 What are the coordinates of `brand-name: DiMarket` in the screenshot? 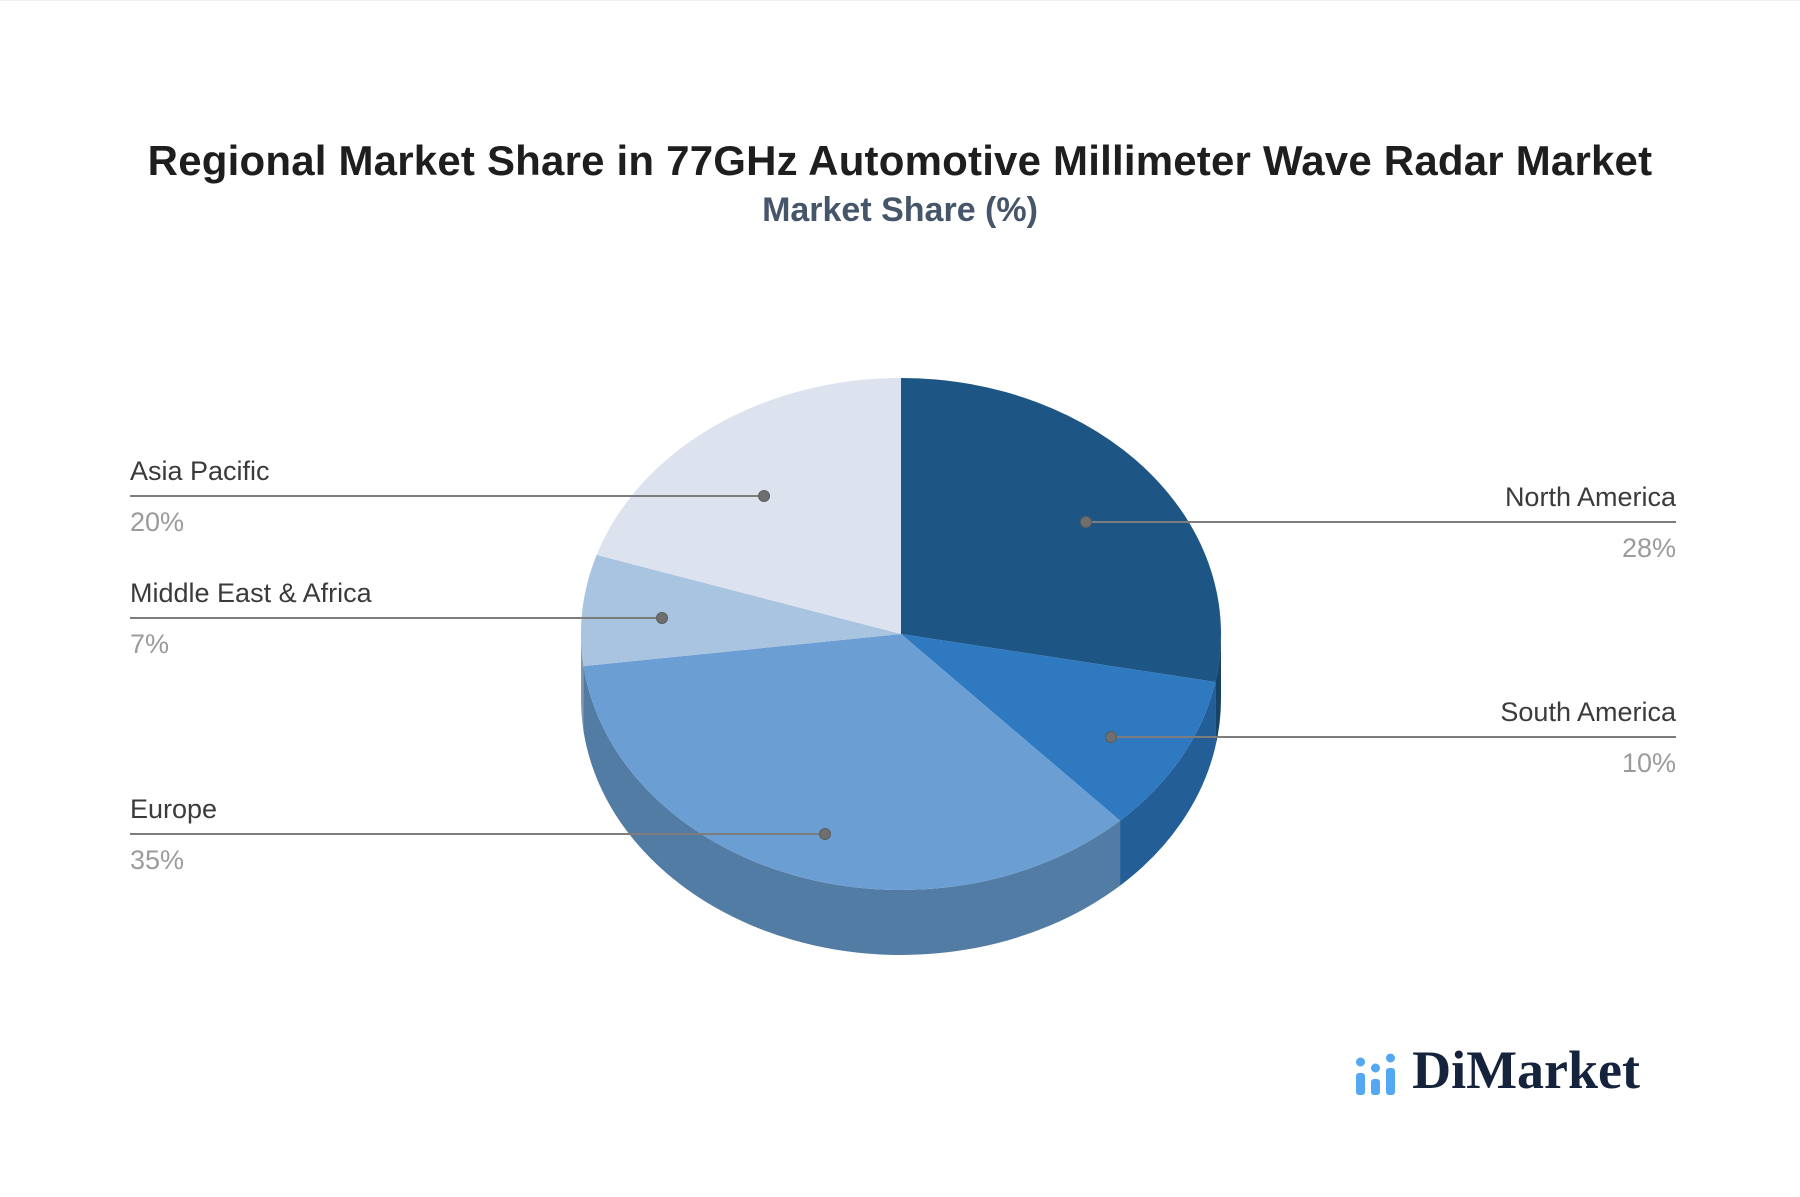 It's located at (1526, 1070).